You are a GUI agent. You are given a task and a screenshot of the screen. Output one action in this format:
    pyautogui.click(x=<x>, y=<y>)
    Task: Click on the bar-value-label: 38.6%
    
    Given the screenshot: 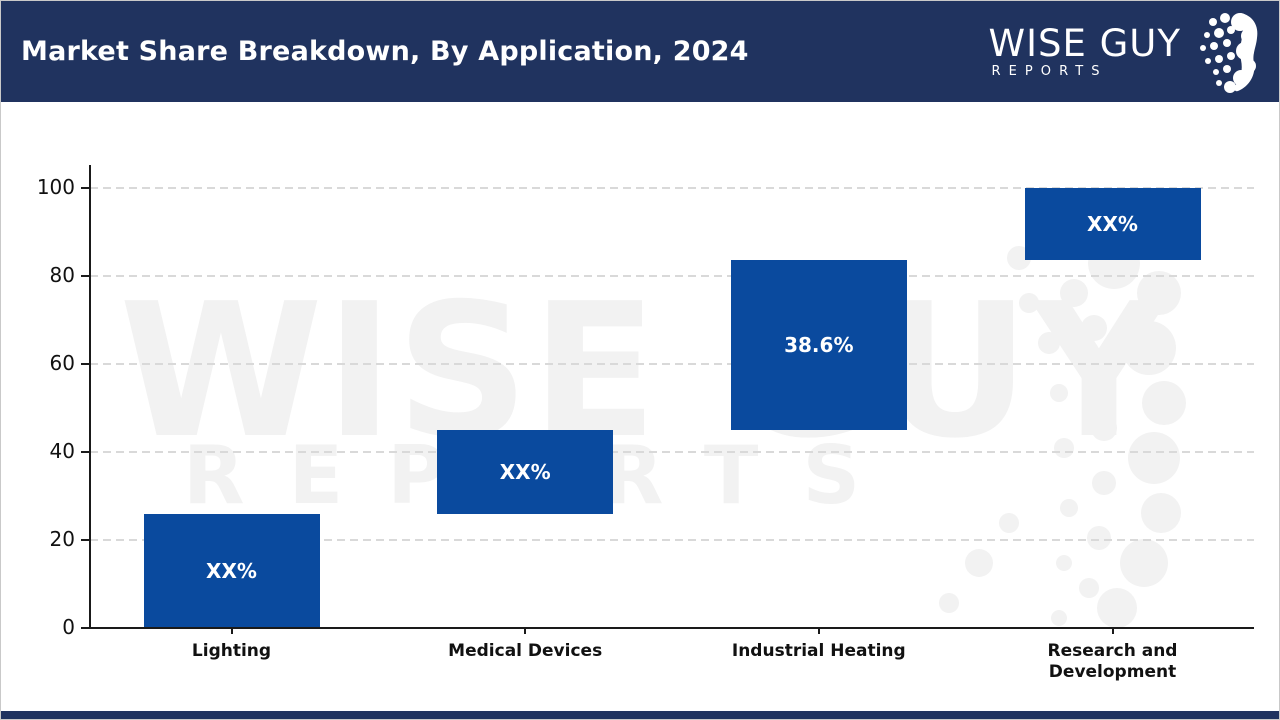 What is the action you would take?
    pyautogui.click(x=819, y=345)
    